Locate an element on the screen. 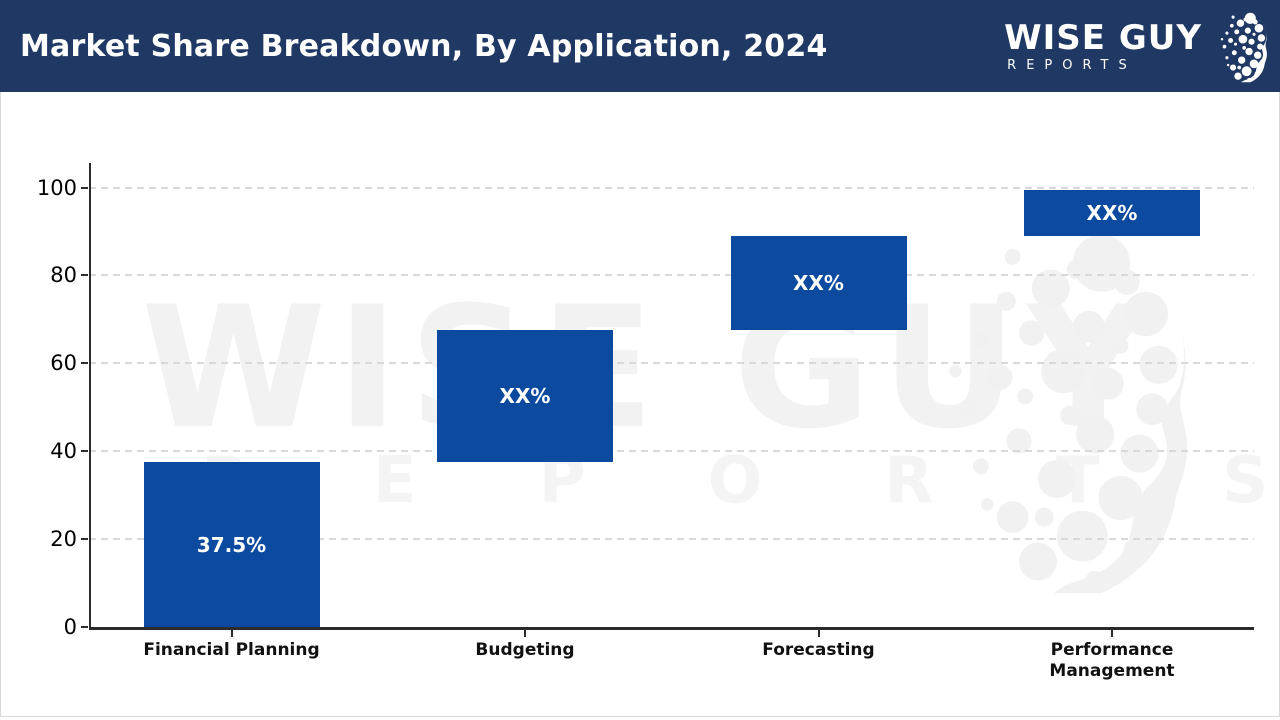 The width and height of the screenshot is (1280, 720). x-category-label: Budgeting is located at coordinates (525, 650).